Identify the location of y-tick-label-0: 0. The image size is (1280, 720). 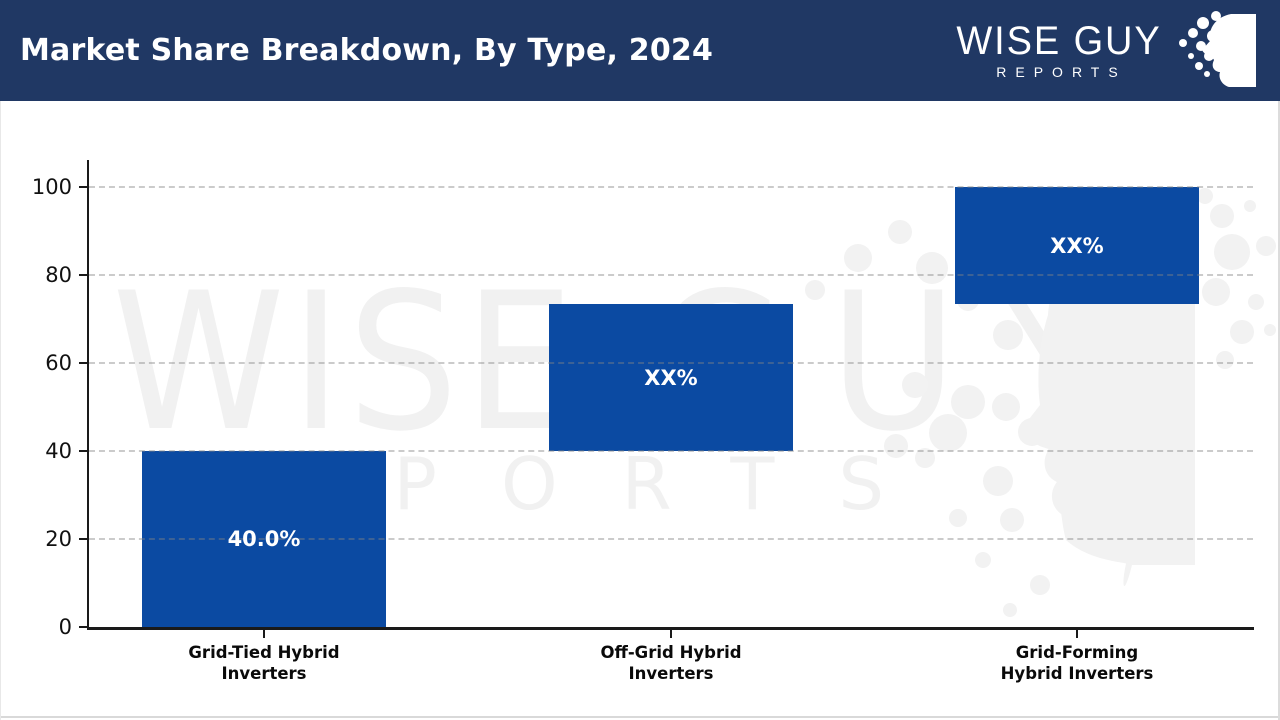
(65, 627).